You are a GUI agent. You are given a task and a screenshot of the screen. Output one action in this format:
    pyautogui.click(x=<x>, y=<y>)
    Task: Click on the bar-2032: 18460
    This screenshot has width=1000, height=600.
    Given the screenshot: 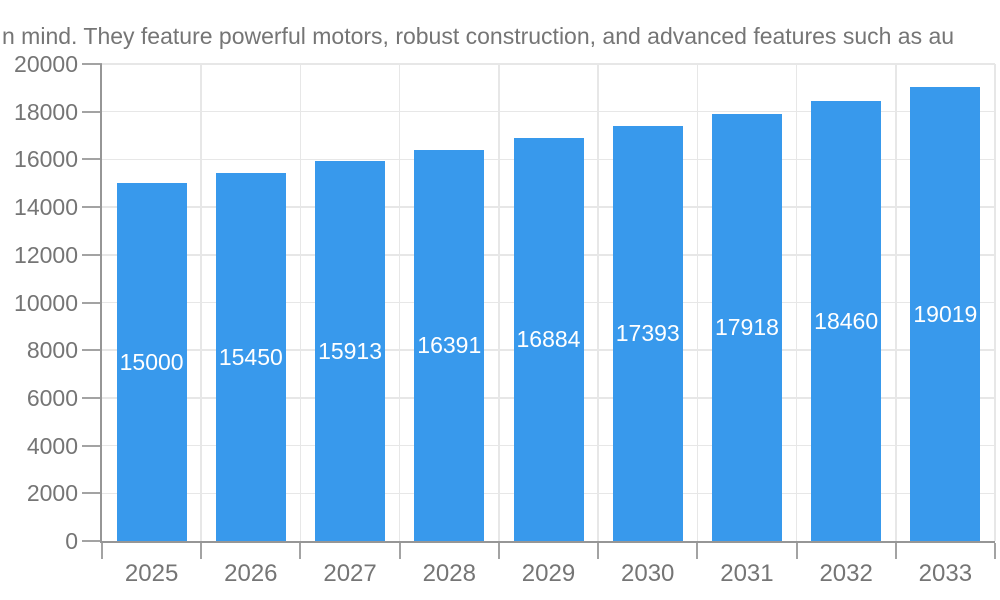 What is the action you would take?
    pyautogui.click(x=846, y=321)
    